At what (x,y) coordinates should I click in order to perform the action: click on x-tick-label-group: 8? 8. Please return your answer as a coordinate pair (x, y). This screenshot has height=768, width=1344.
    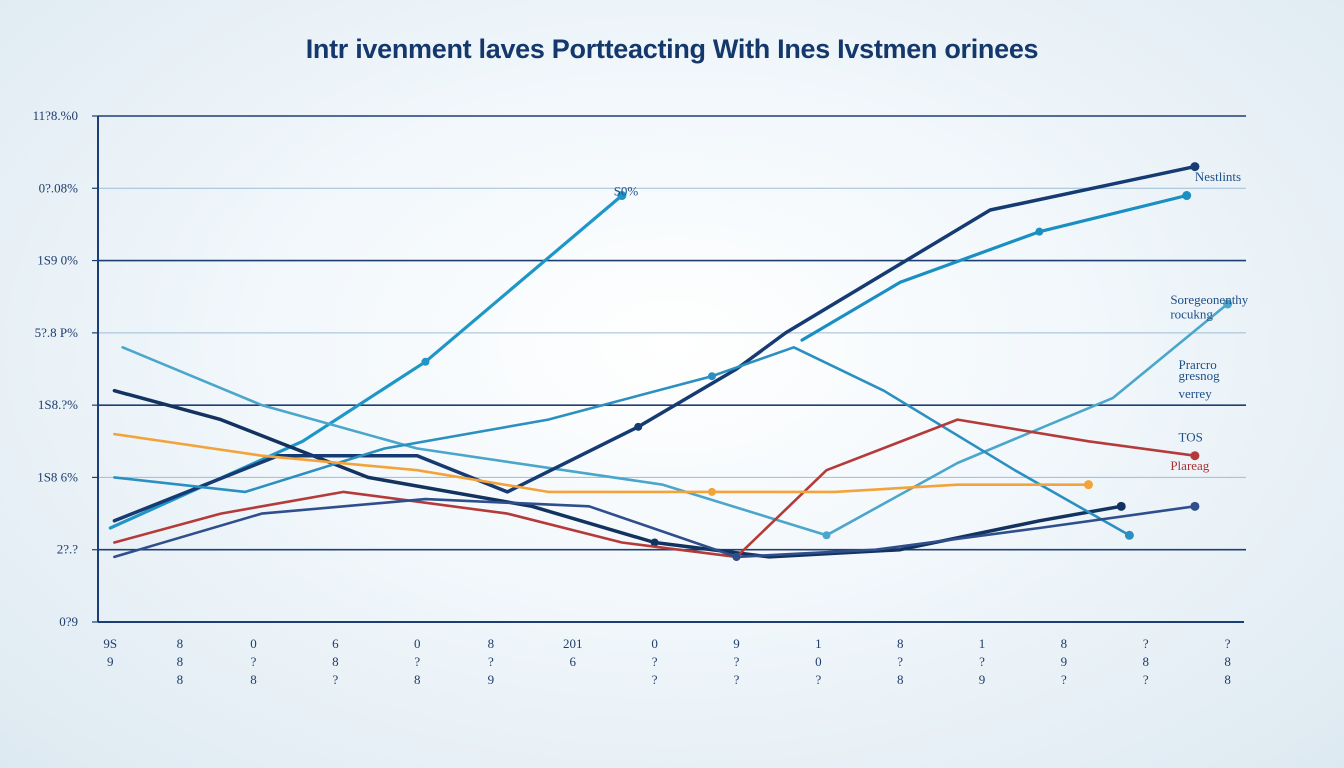
    Looking at the image, I should click on (900, 661).